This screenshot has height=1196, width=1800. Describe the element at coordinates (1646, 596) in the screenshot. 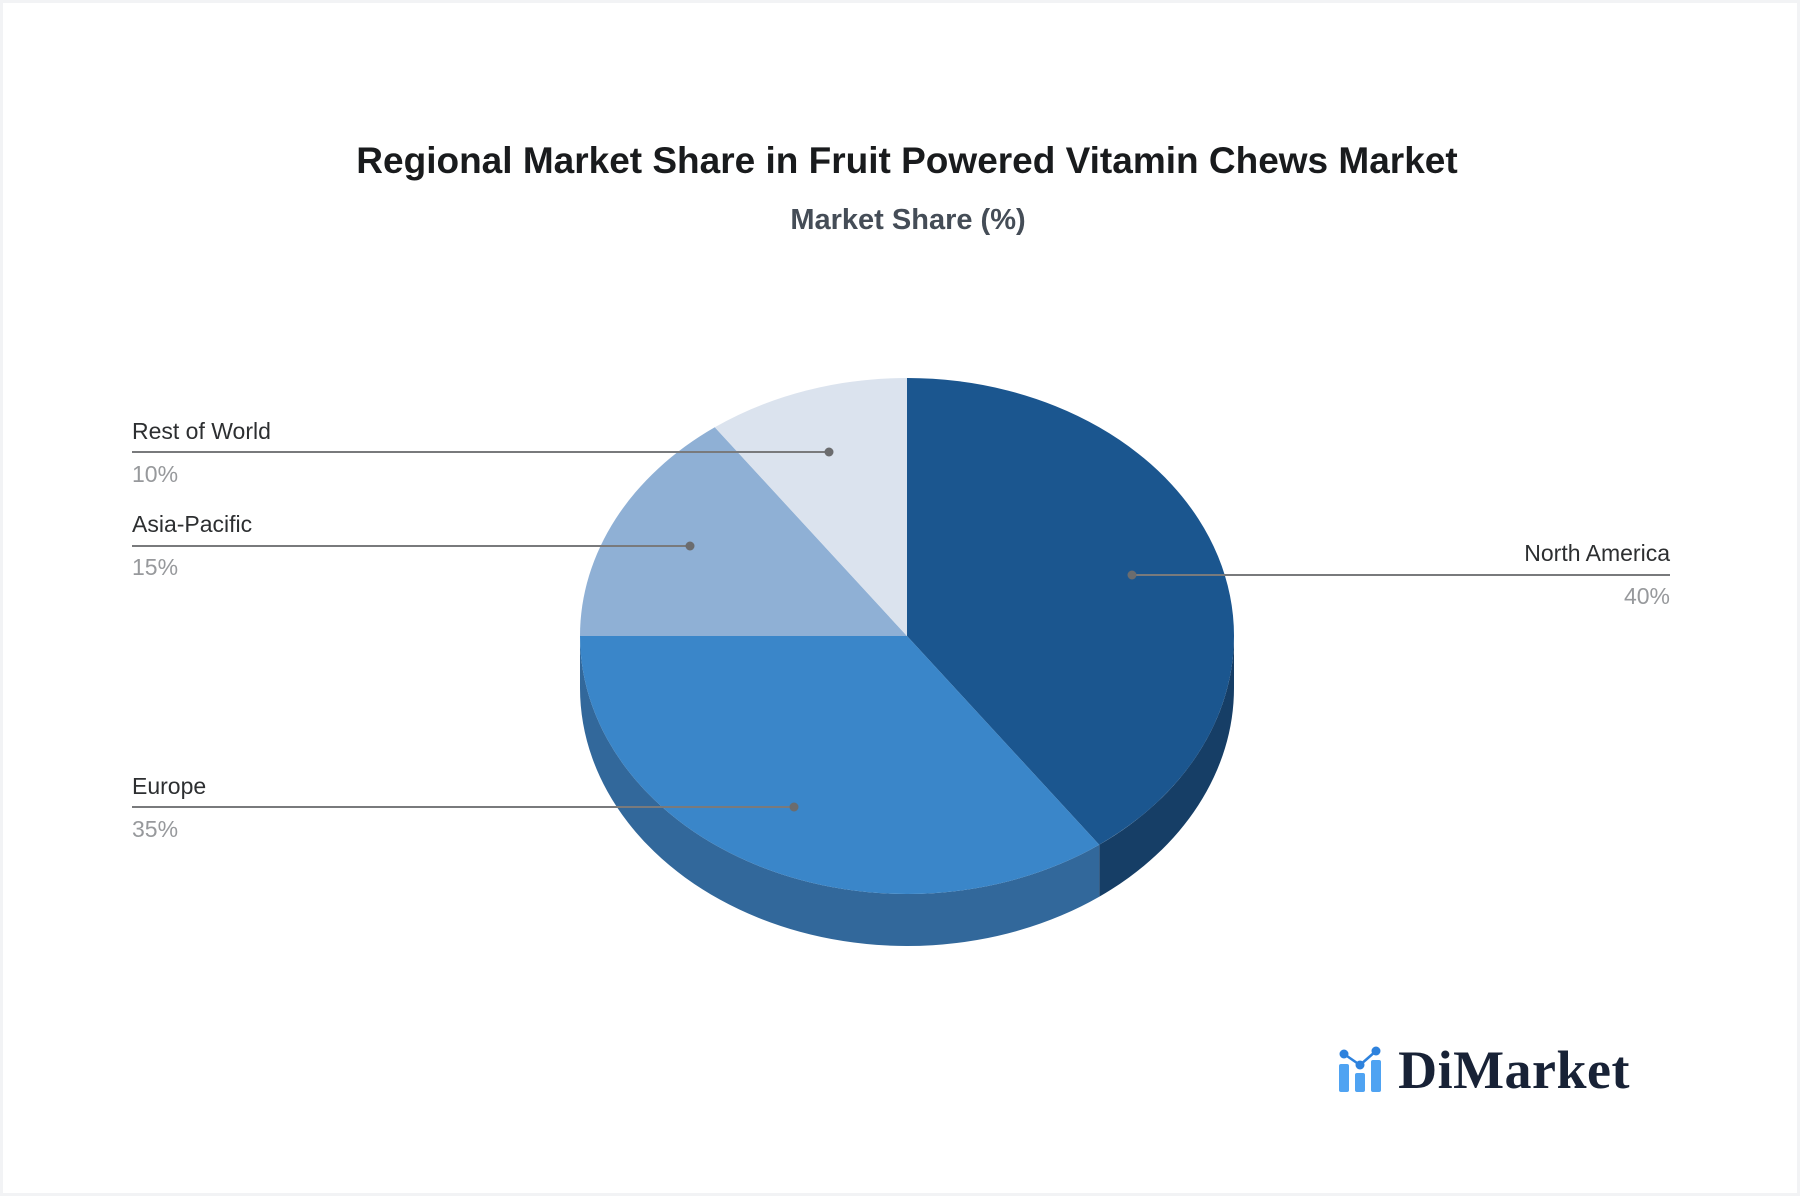

I see `slice-label-value: 40%` at that location.